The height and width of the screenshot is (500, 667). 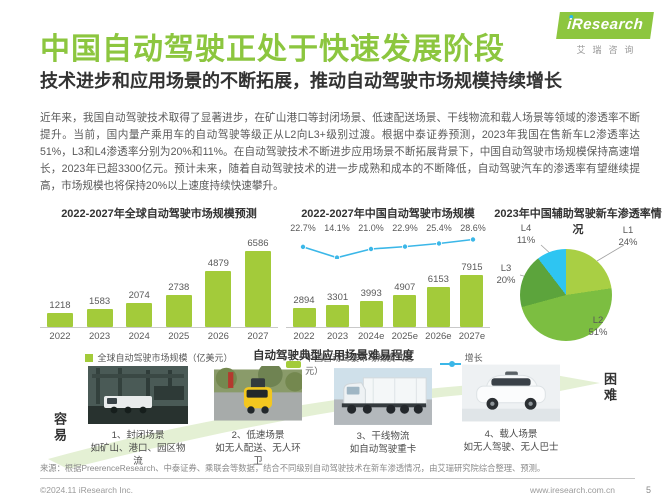 I want to click on global-chart-title: 2022-2027年全球自动驾驶市场规模预测, so click(x=159, y=214).